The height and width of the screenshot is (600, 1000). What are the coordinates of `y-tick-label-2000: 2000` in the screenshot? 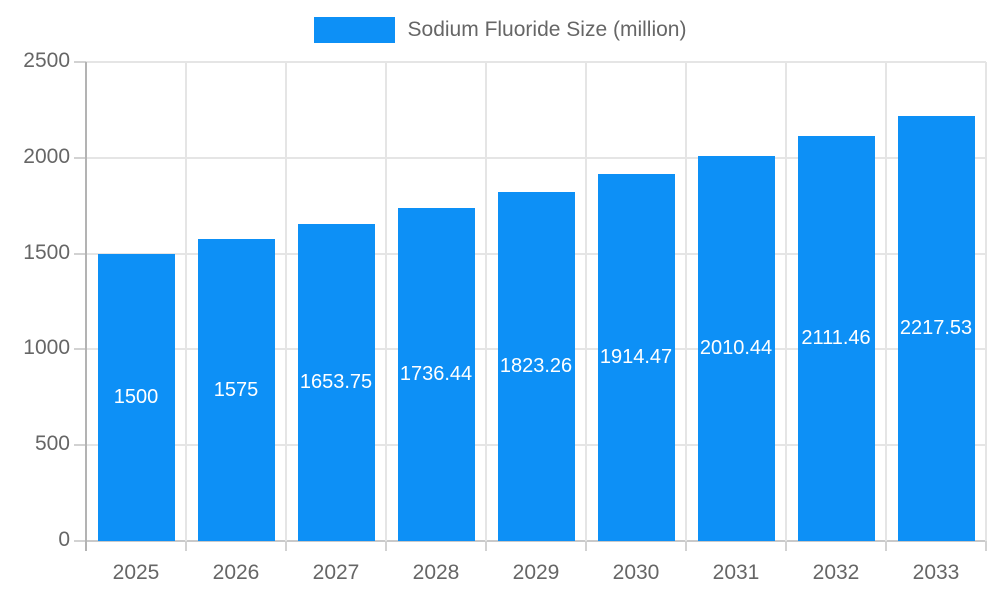 It's located at (46, 156).